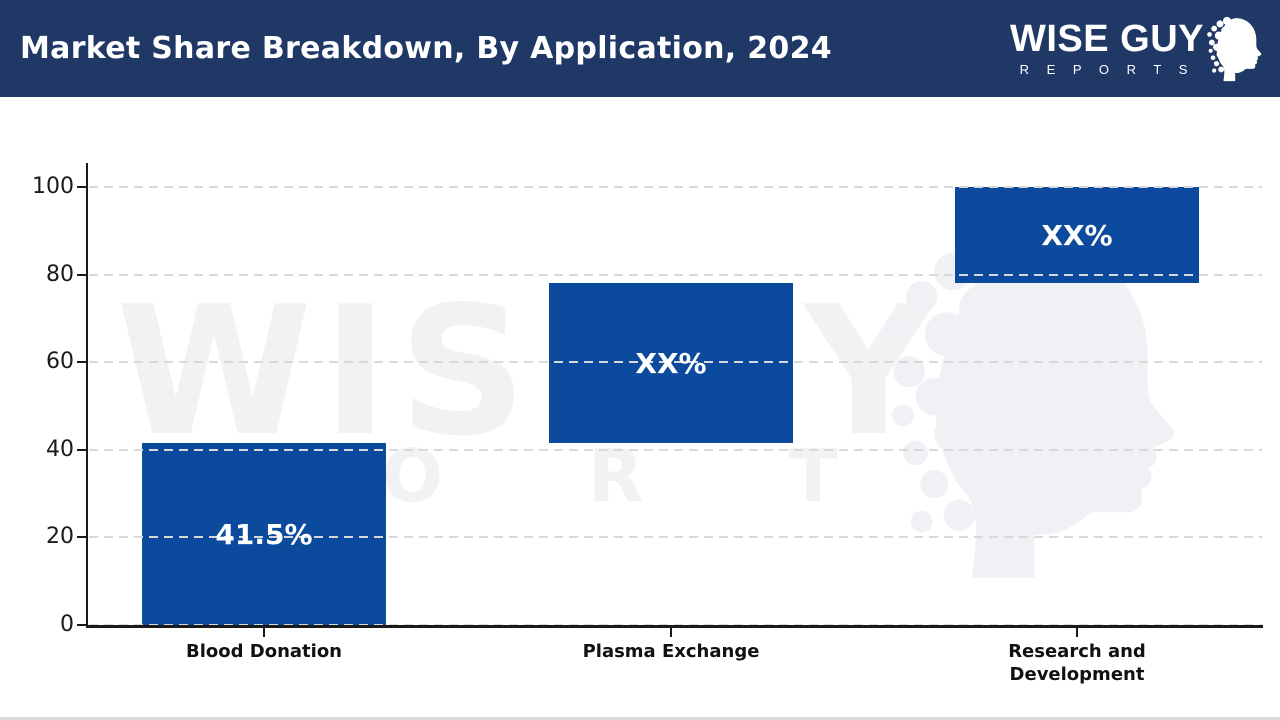  I want to click on y-tick-label: 40, so click(60, 449).